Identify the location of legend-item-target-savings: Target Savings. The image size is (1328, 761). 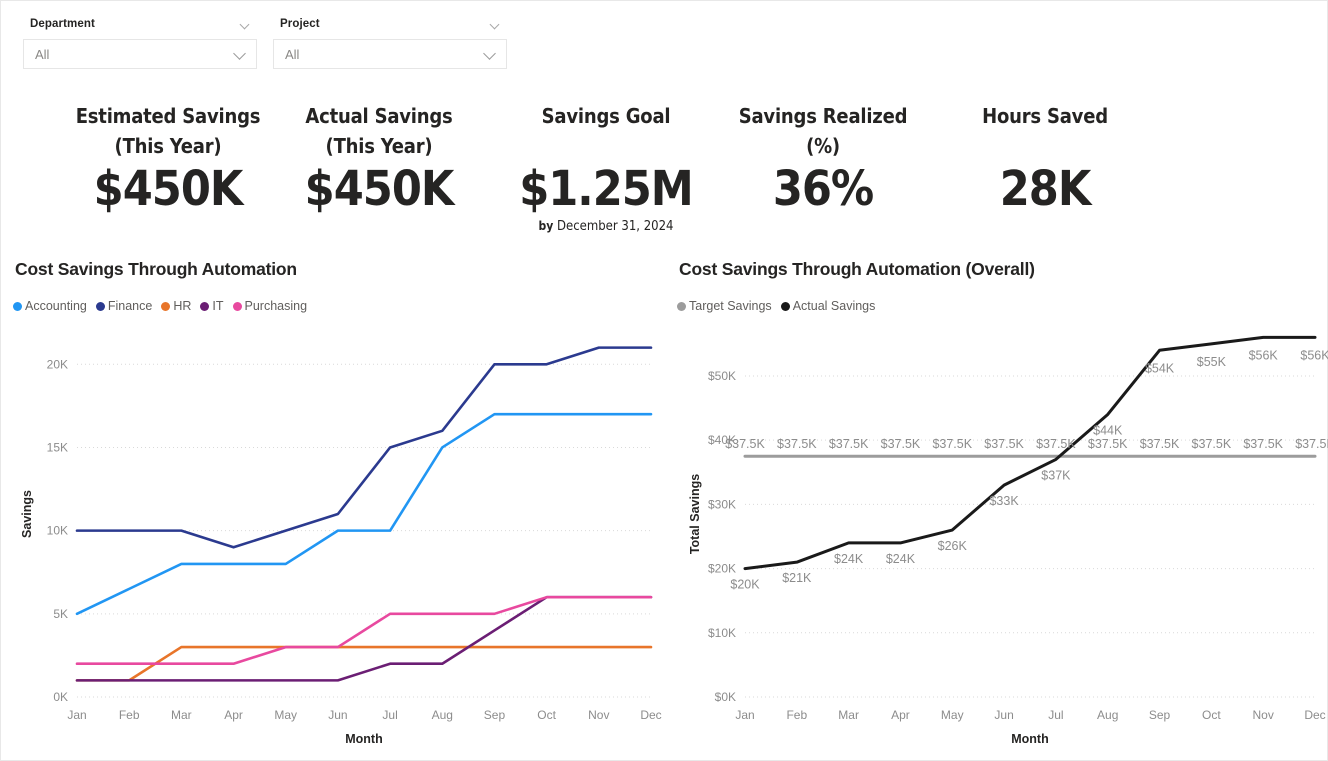
(724, 306).